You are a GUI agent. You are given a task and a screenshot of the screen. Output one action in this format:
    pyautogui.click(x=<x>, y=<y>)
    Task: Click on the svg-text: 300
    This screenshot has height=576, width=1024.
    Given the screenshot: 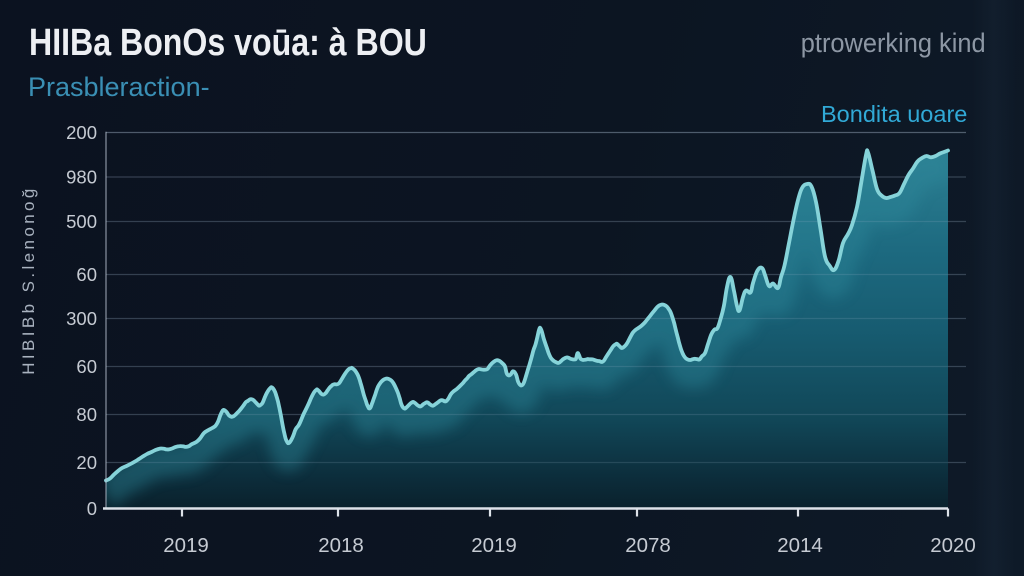 What is the action you would take?
    pyautogui.click(x=81, y=318)
    